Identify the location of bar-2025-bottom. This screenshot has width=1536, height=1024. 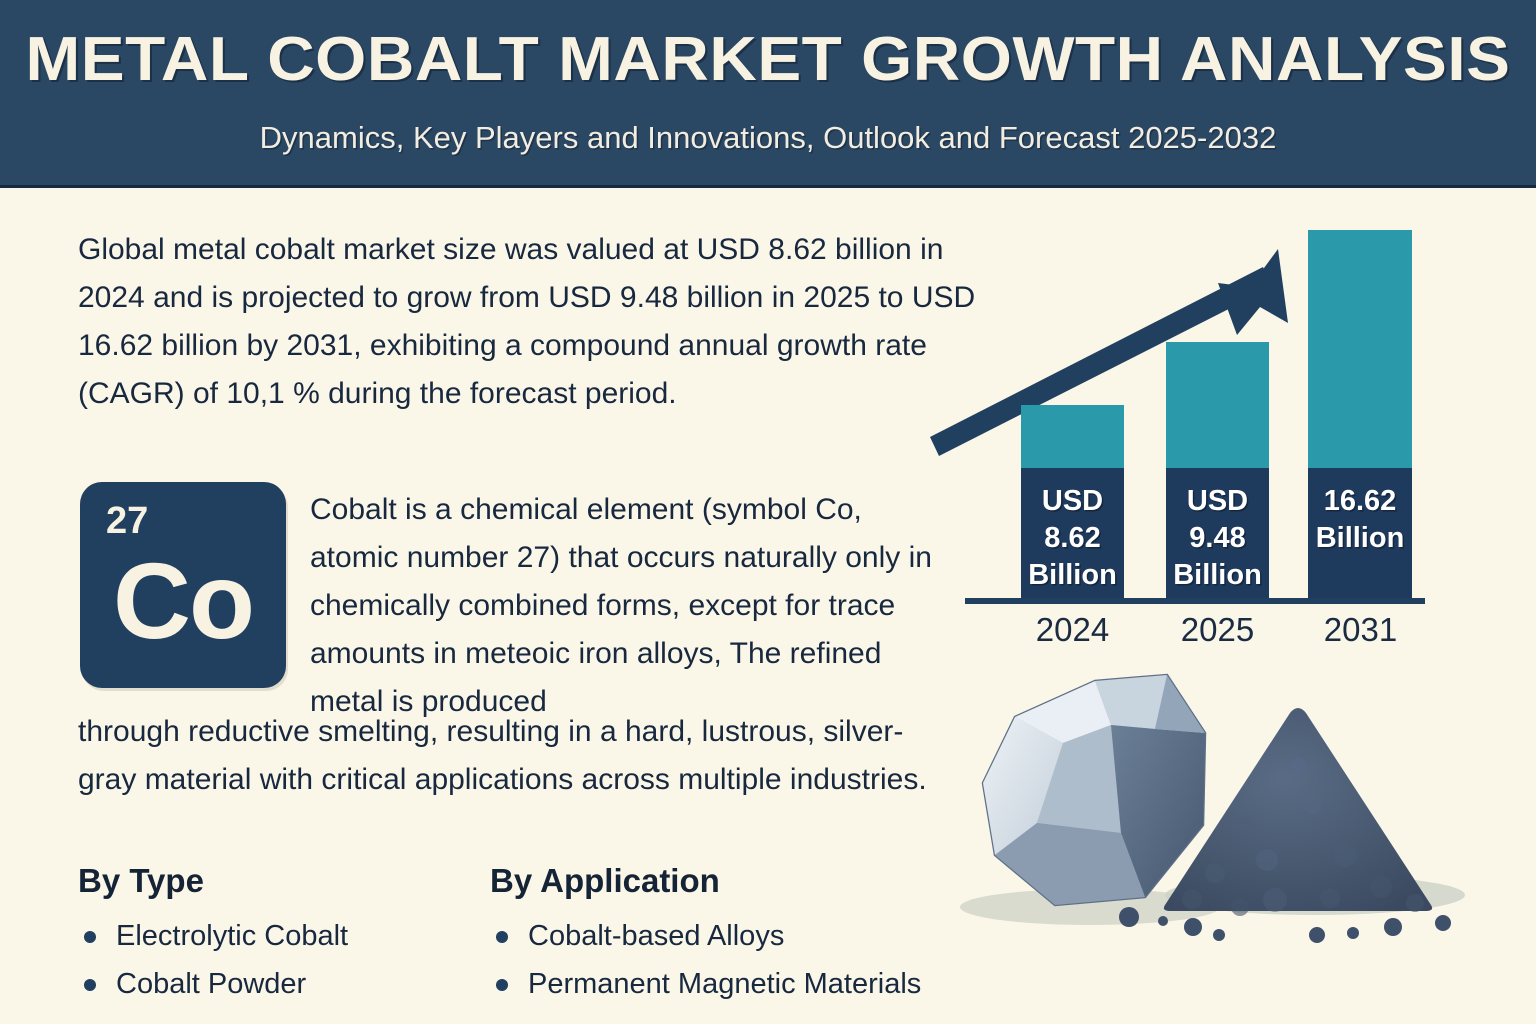
(1217, 533).